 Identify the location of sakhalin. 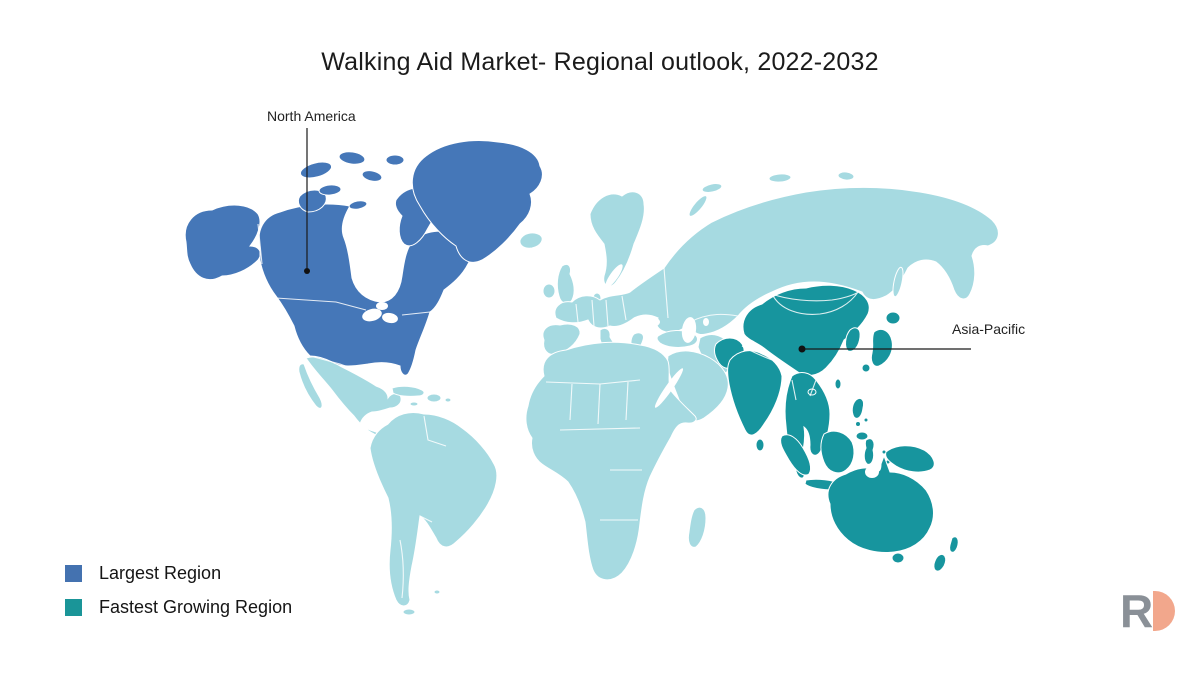
(898, 282).